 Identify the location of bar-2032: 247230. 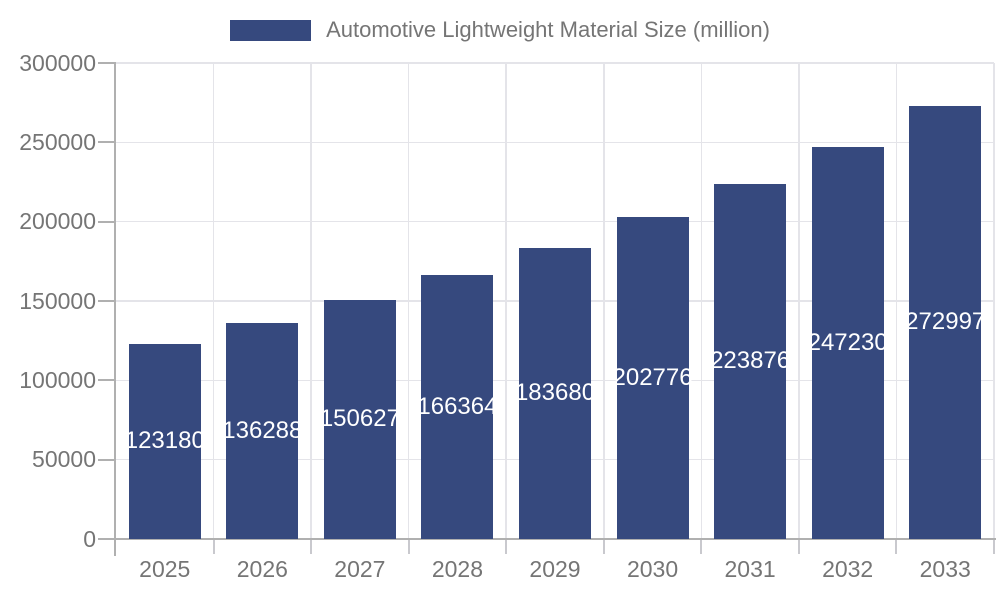
(848, 342).